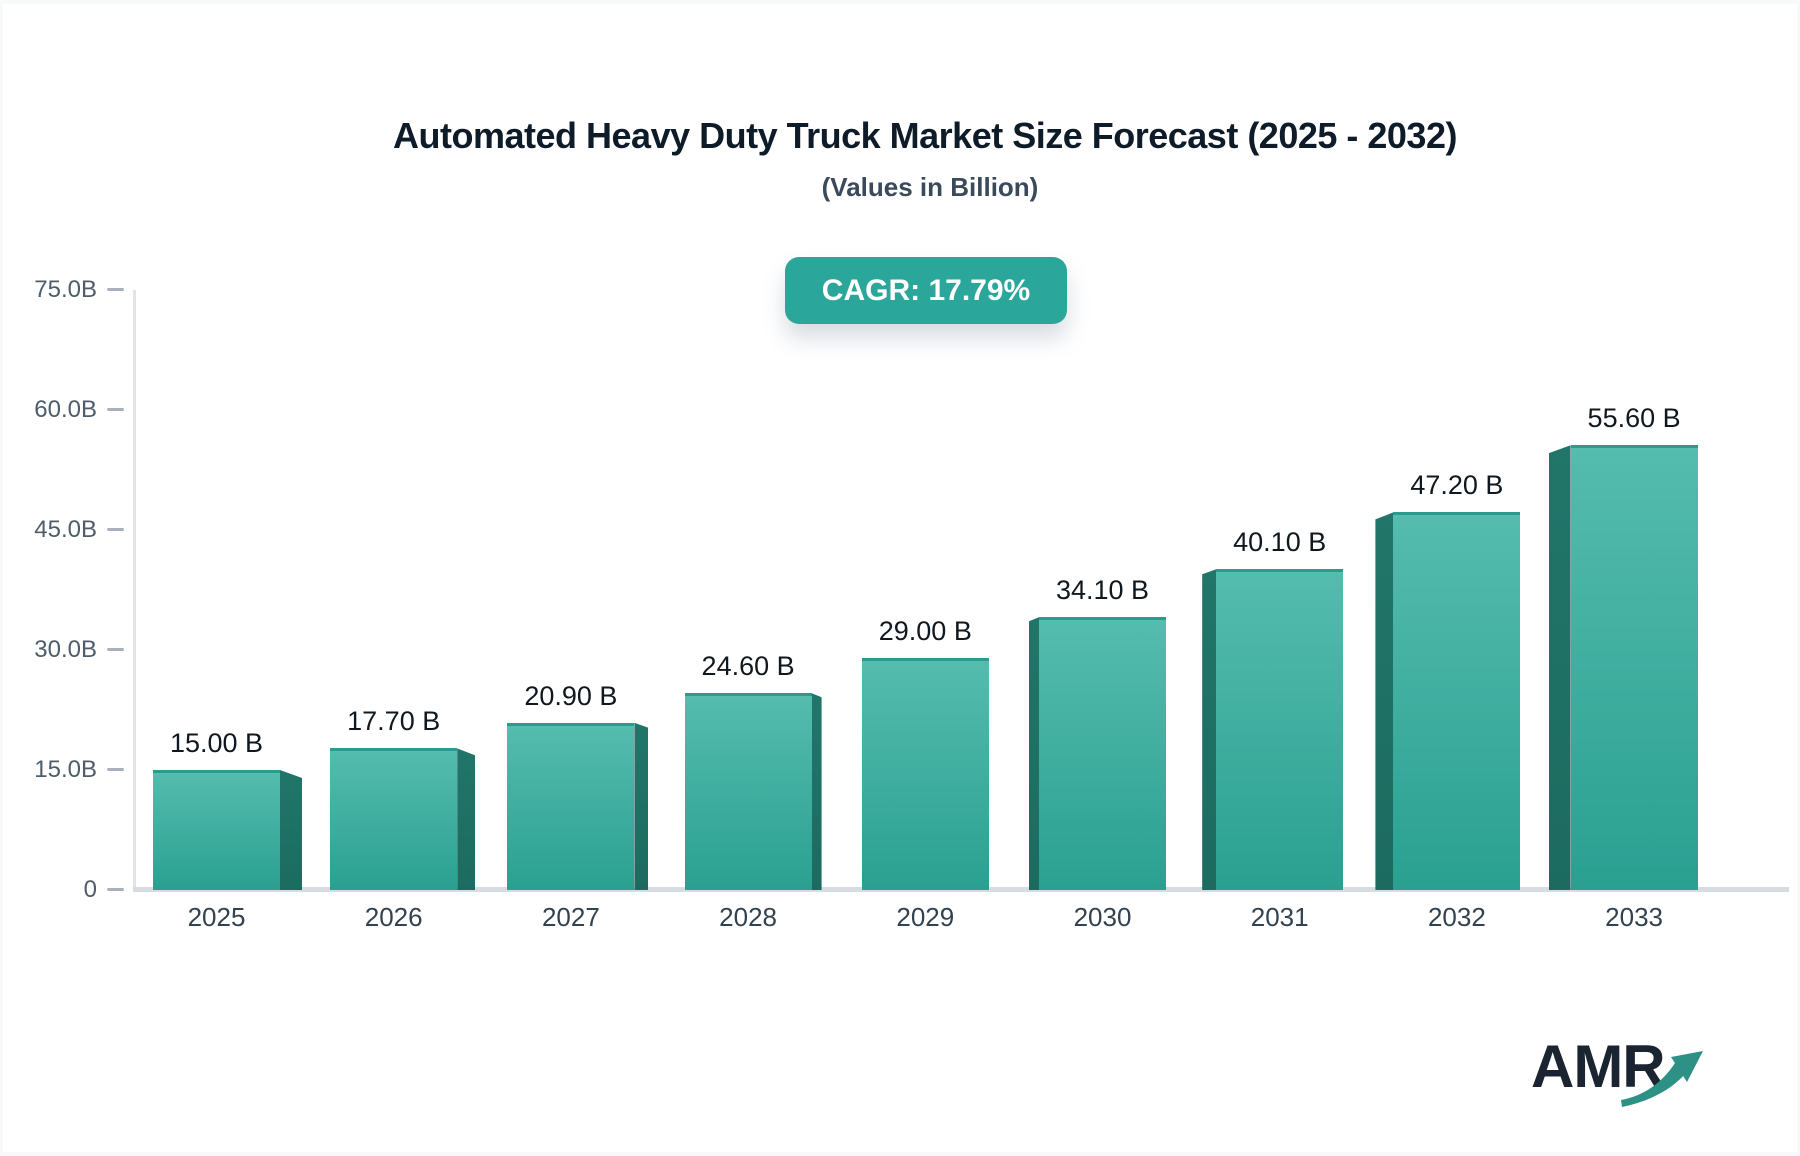 This screenshot has width=1800, height=1156. What do you see at coordinates (925, 917) in the screenshot?
I see `x-axis-label: 2029` at bounding box center [925, 917].